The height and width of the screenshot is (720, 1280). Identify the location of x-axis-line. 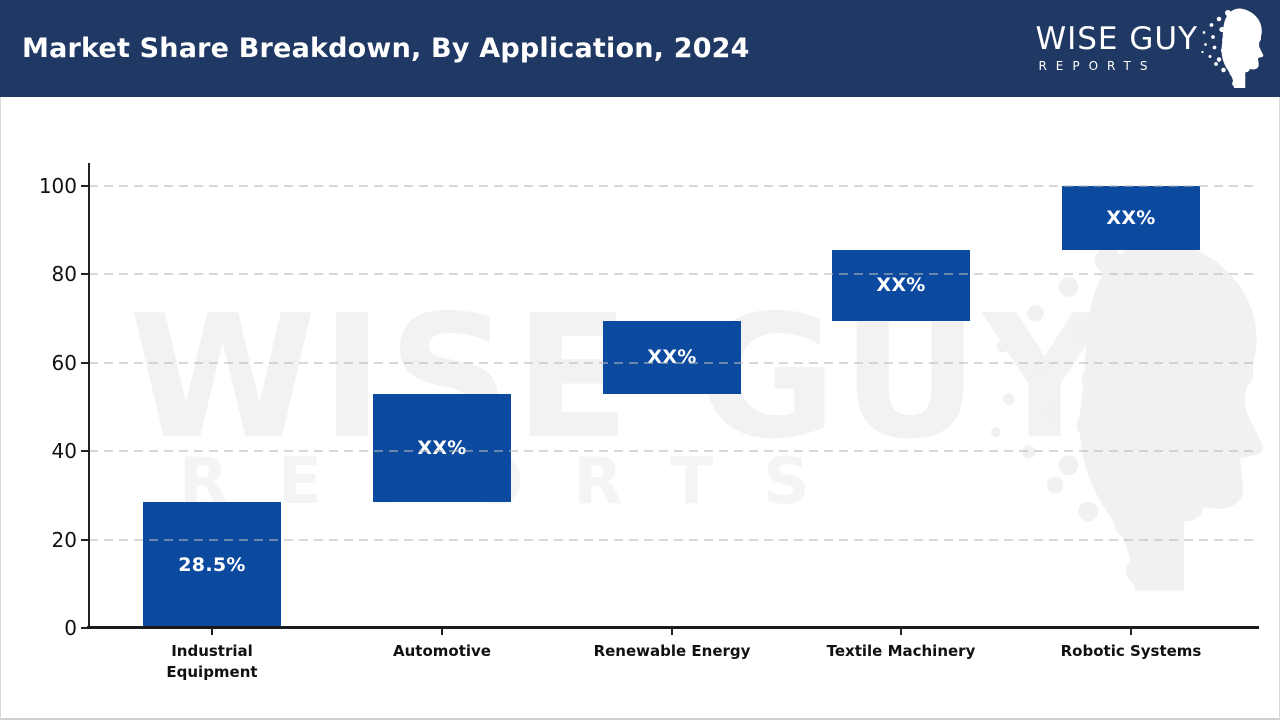
(673, 627).